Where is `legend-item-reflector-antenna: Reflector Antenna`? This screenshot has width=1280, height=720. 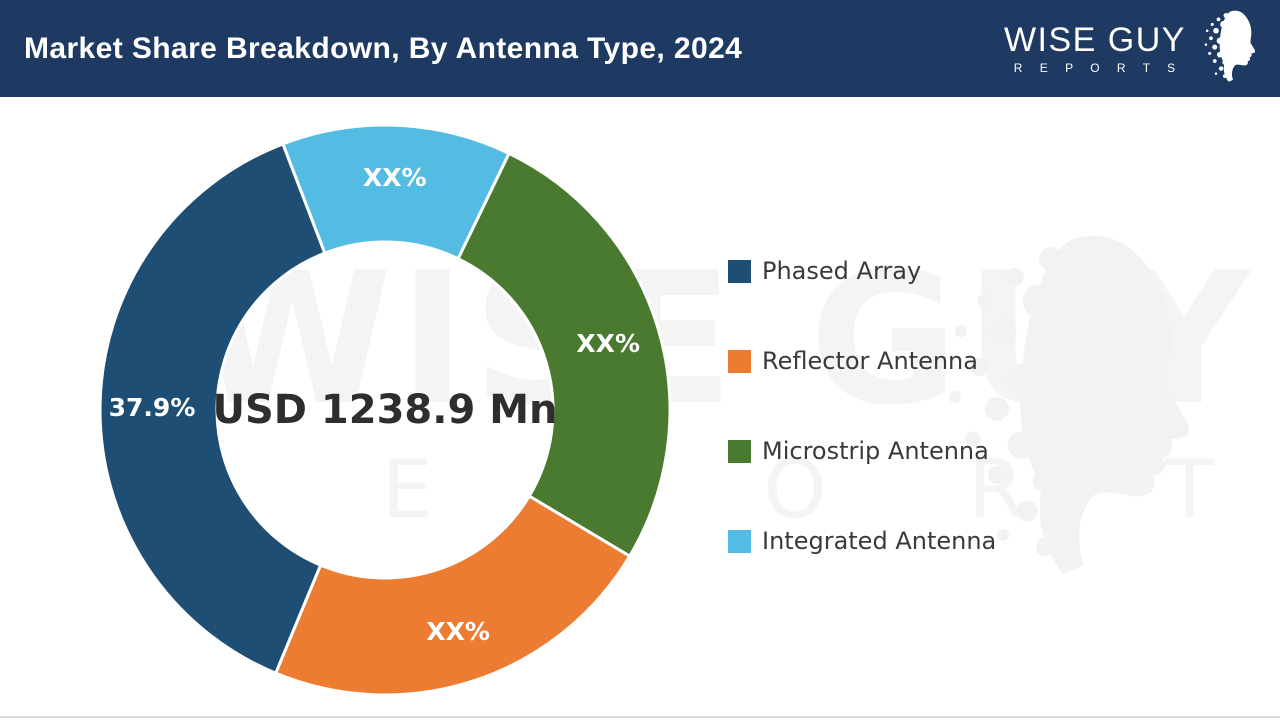
legend-item-reflector-antenna: Reflector Antenna is located at coordinates (862, 361).